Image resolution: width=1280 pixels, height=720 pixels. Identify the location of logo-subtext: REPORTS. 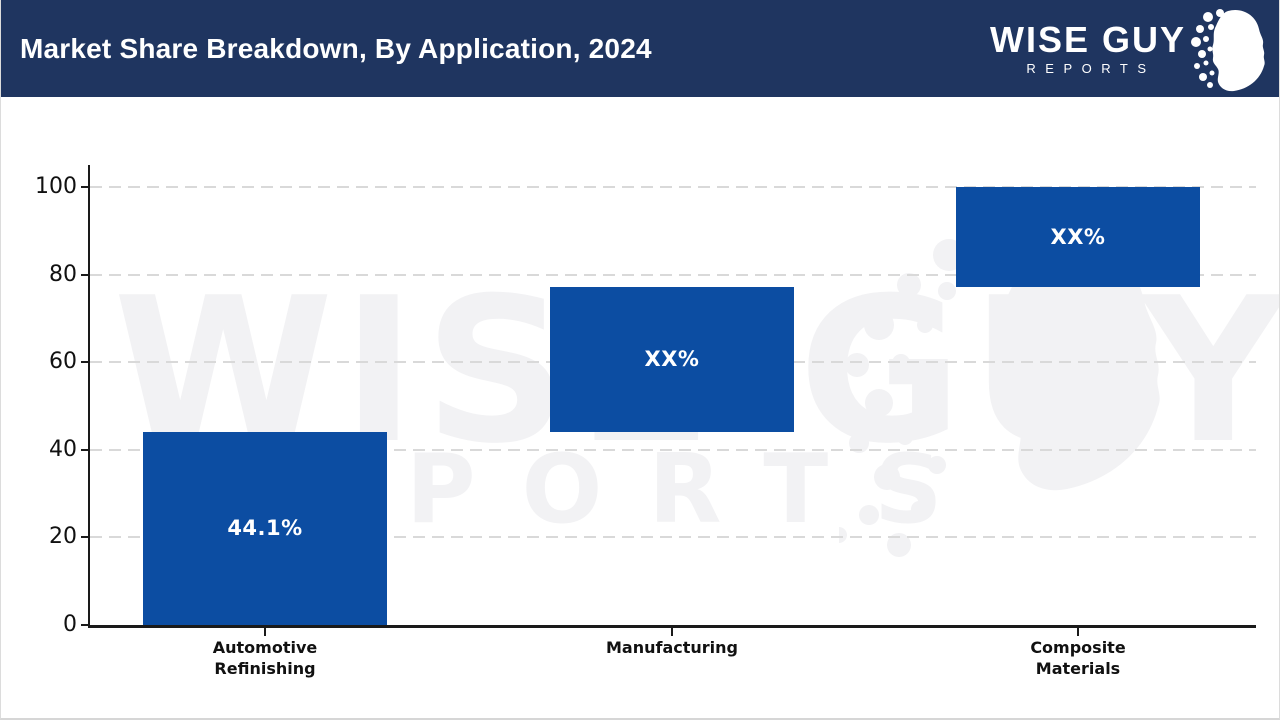
(1091, 68).